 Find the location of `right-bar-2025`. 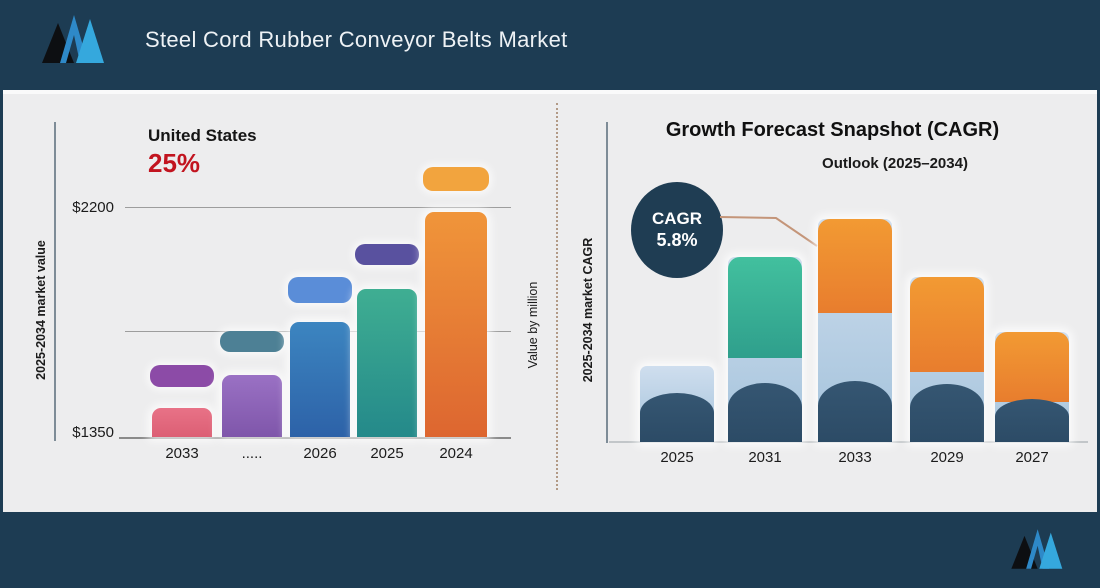

right-bar-2025 is located at coordinates (677, 404).